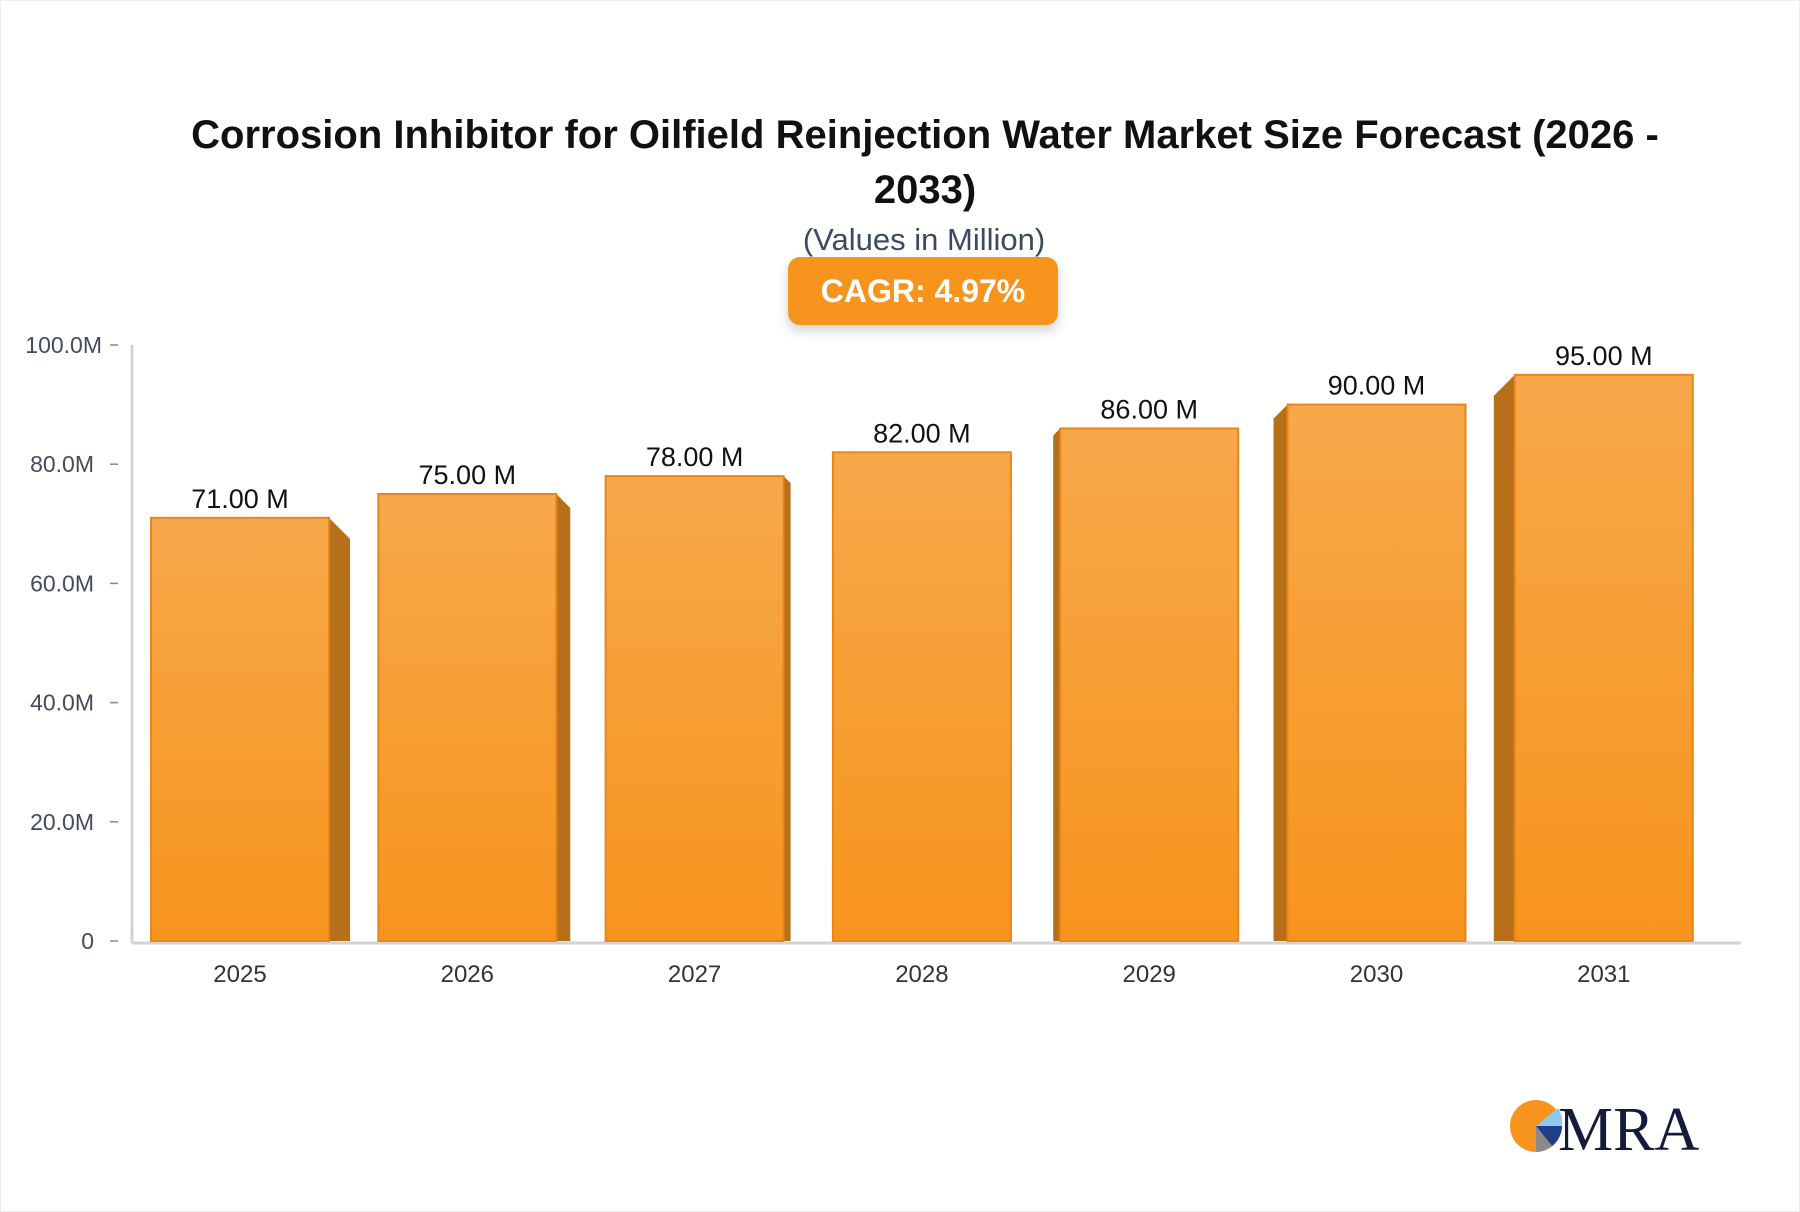  Describe the element at coordinates (467, 717) in the screenshot. I see `bar-2026` at that location.